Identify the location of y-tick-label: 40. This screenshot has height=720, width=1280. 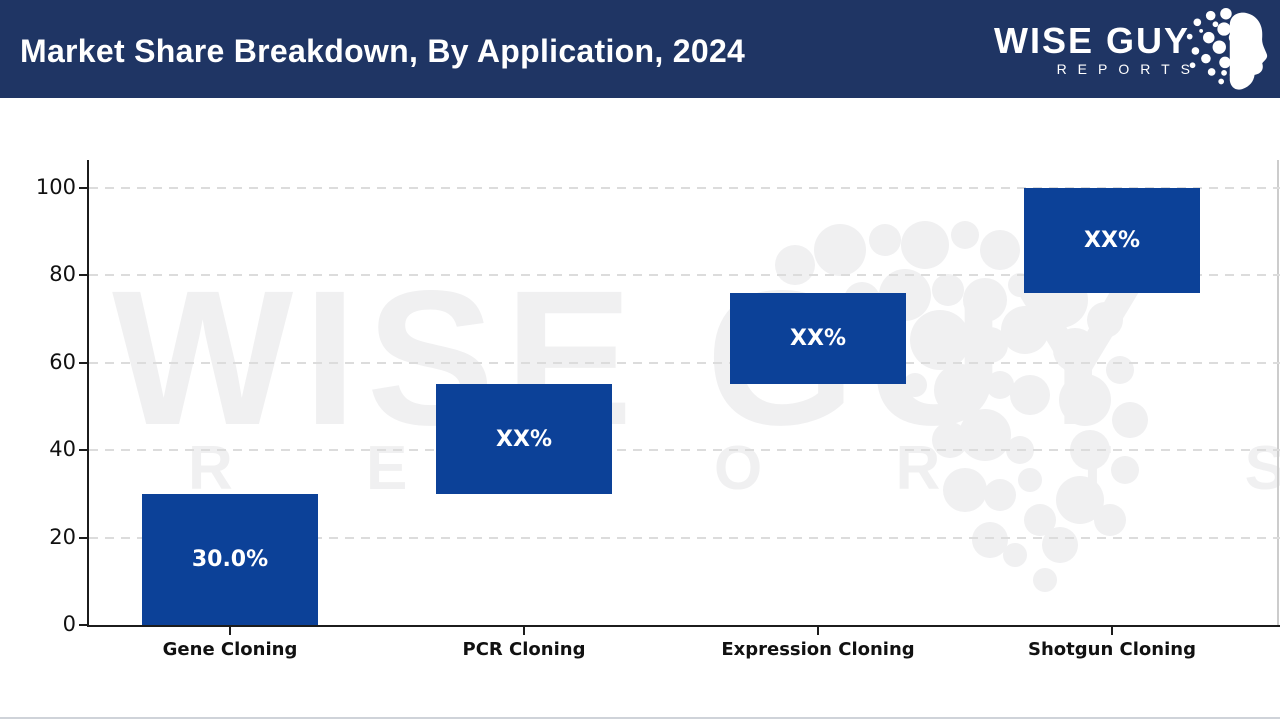
(62, 449).